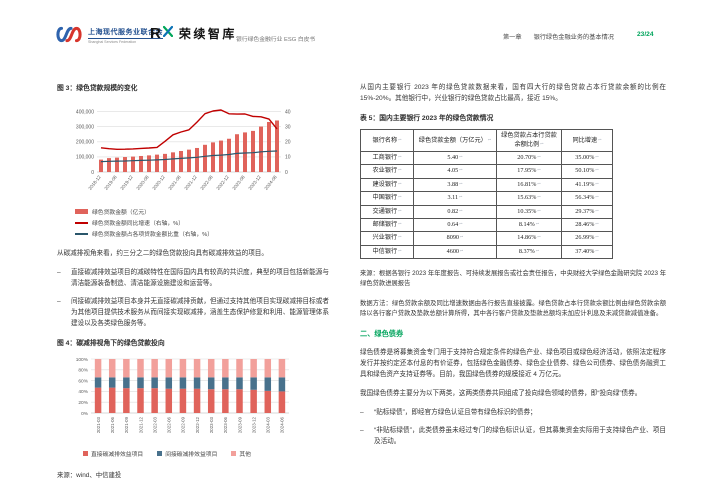 The image size is (707, 500). I want to click on svg-text: 2023-06, so click(238, 182).